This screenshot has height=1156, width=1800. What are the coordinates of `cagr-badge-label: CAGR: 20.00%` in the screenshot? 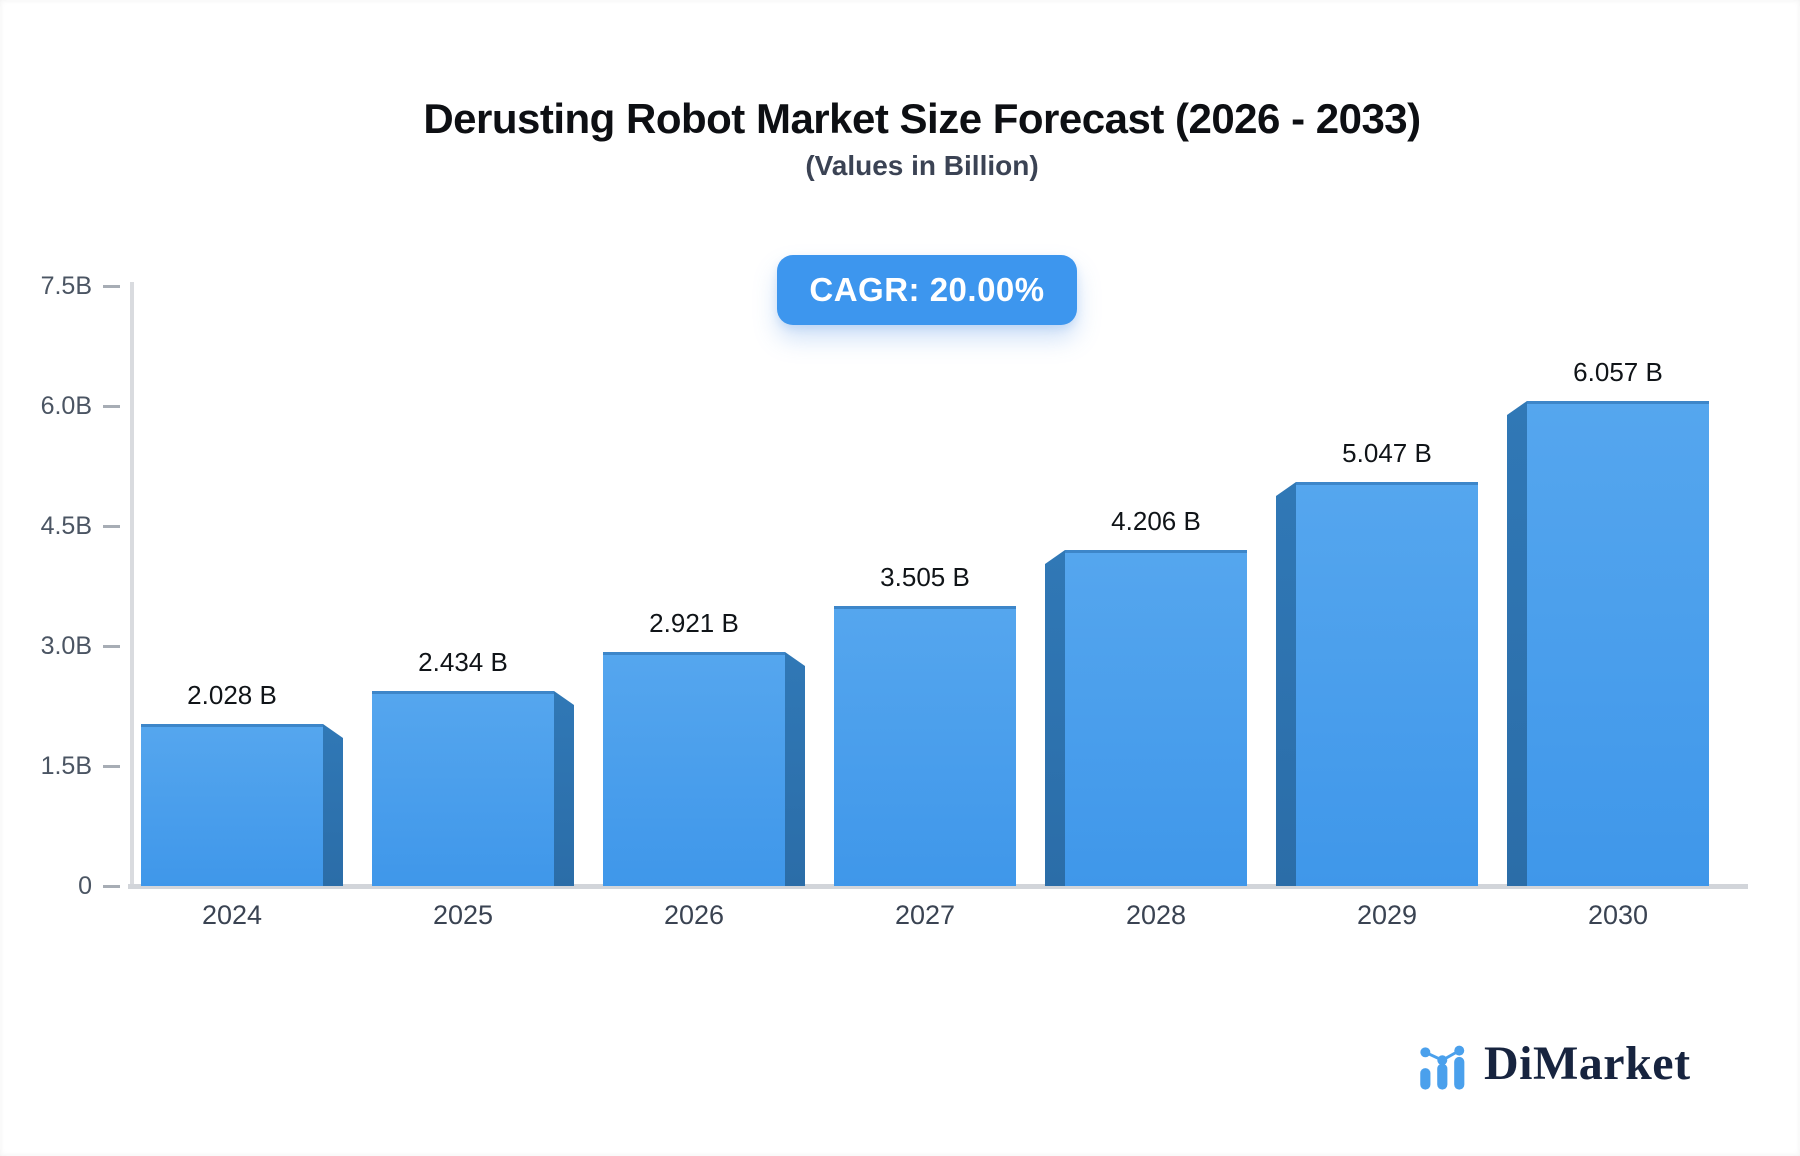 It's located at (927, 289).